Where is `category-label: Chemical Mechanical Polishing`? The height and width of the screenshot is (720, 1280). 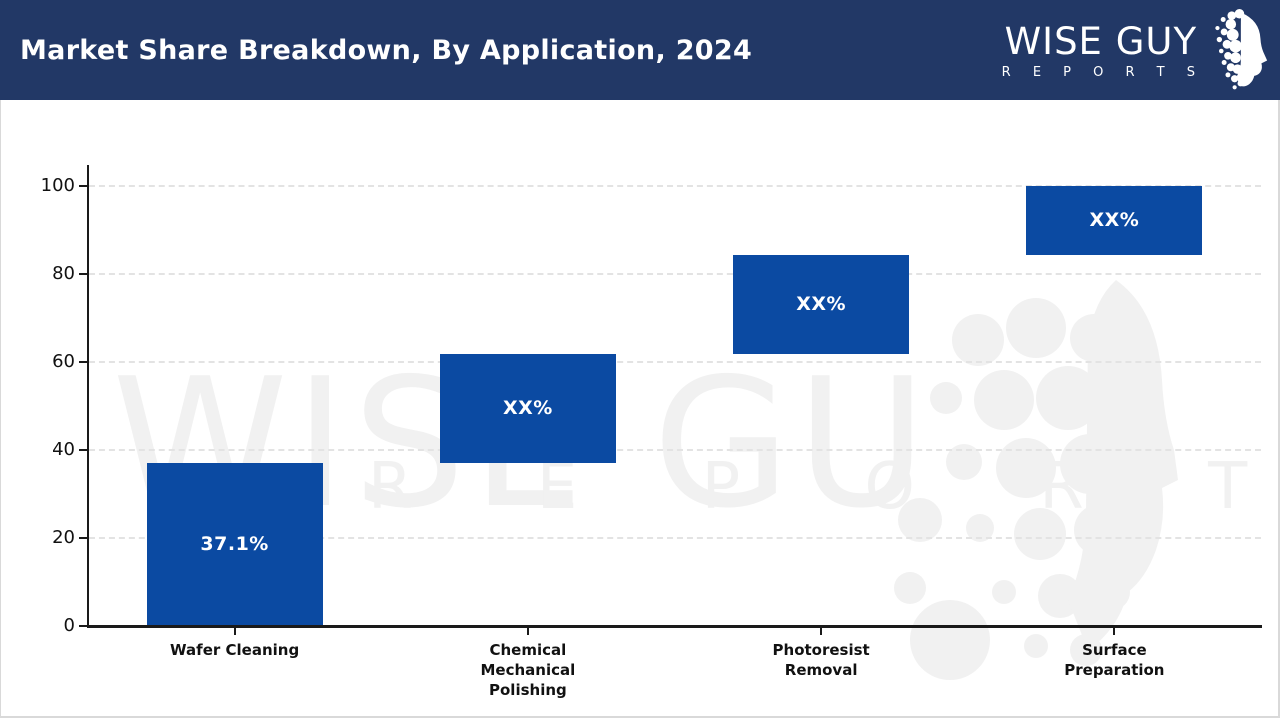 category-label: Chemical Mechanical Polishing is located at coordinates (528, 670).